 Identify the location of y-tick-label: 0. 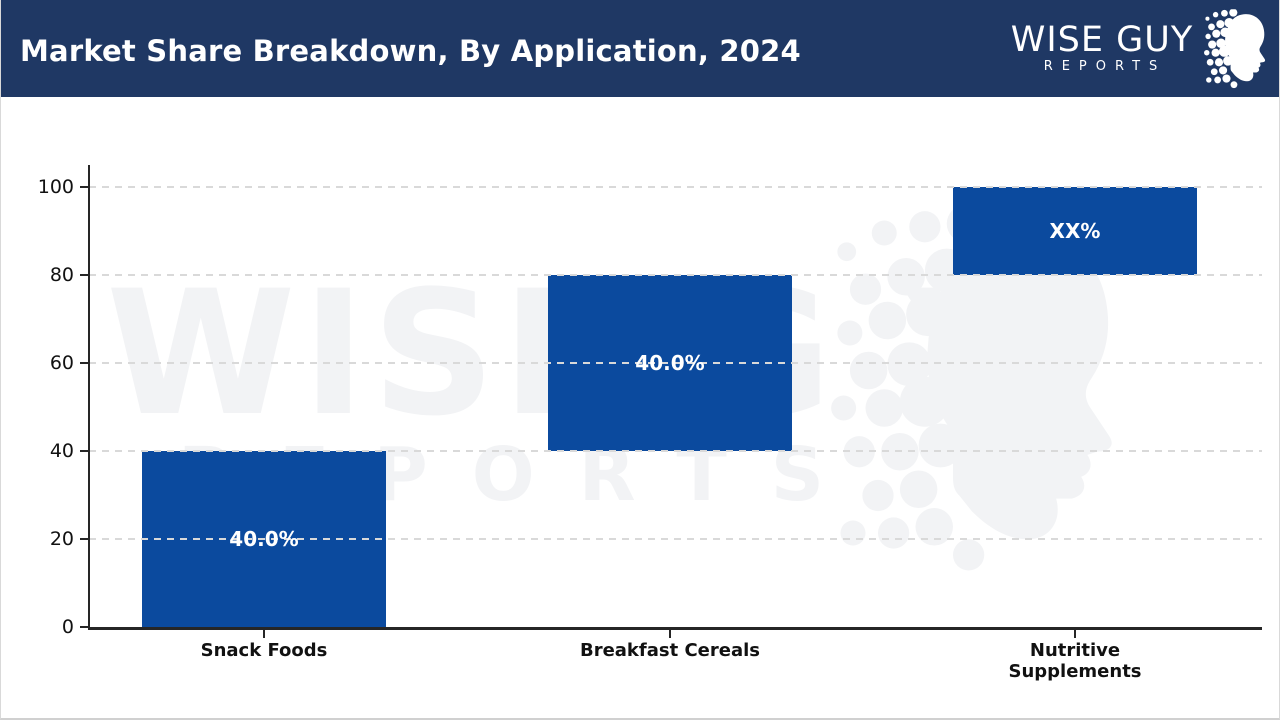
(67, 627).